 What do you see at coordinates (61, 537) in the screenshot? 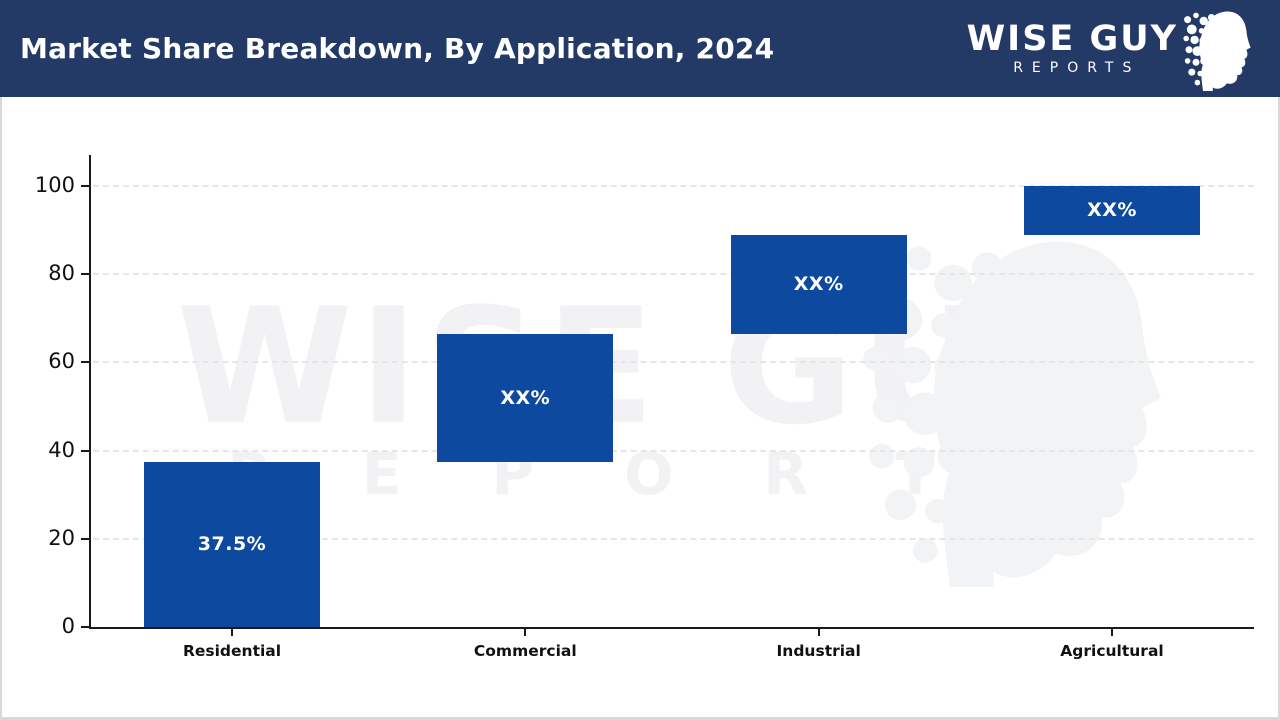
I see `ytick-label-20: 20` at bounding box center [61, 537].